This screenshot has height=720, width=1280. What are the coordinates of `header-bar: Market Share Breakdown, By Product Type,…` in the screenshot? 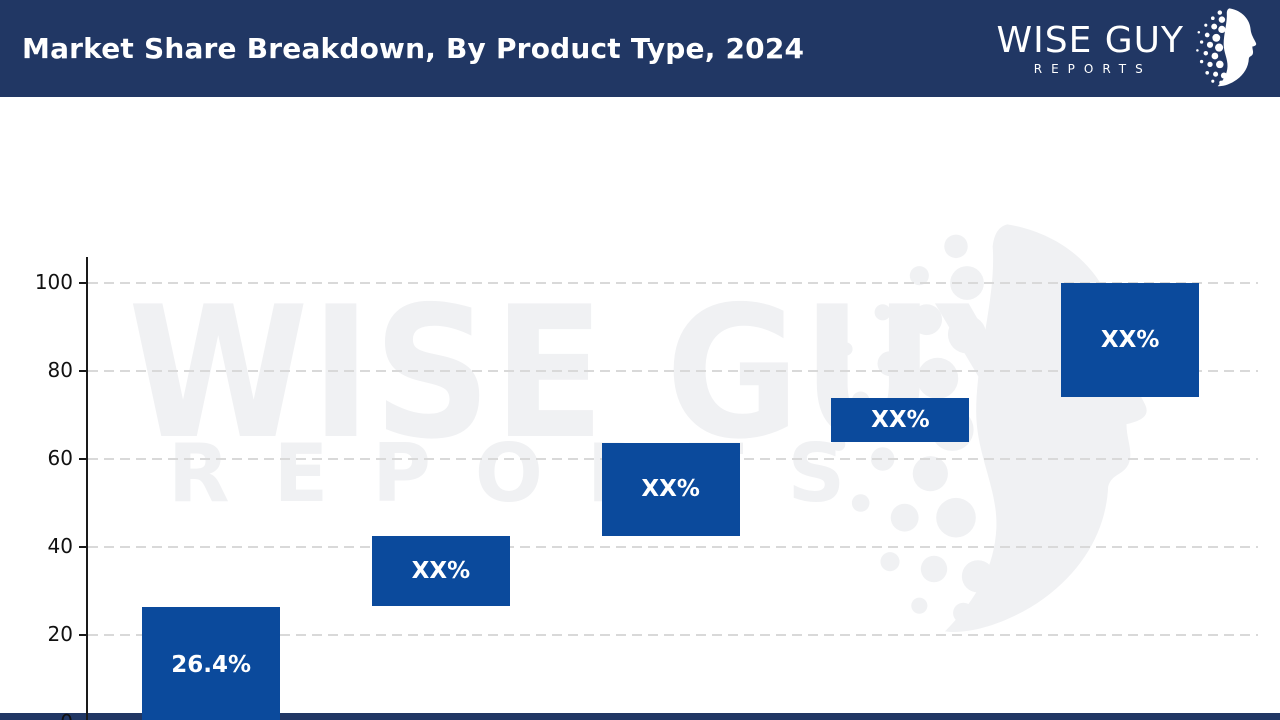 It's located at (640, 48).